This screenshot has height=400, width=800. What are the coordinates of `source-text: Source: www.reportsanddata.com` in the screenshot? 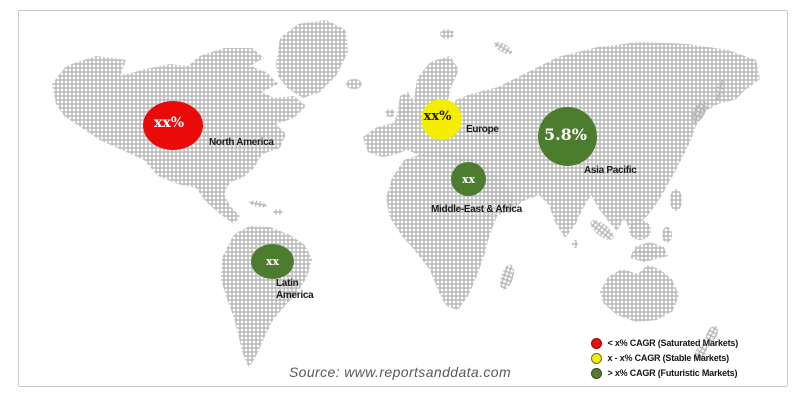 It's located at (400, 372).